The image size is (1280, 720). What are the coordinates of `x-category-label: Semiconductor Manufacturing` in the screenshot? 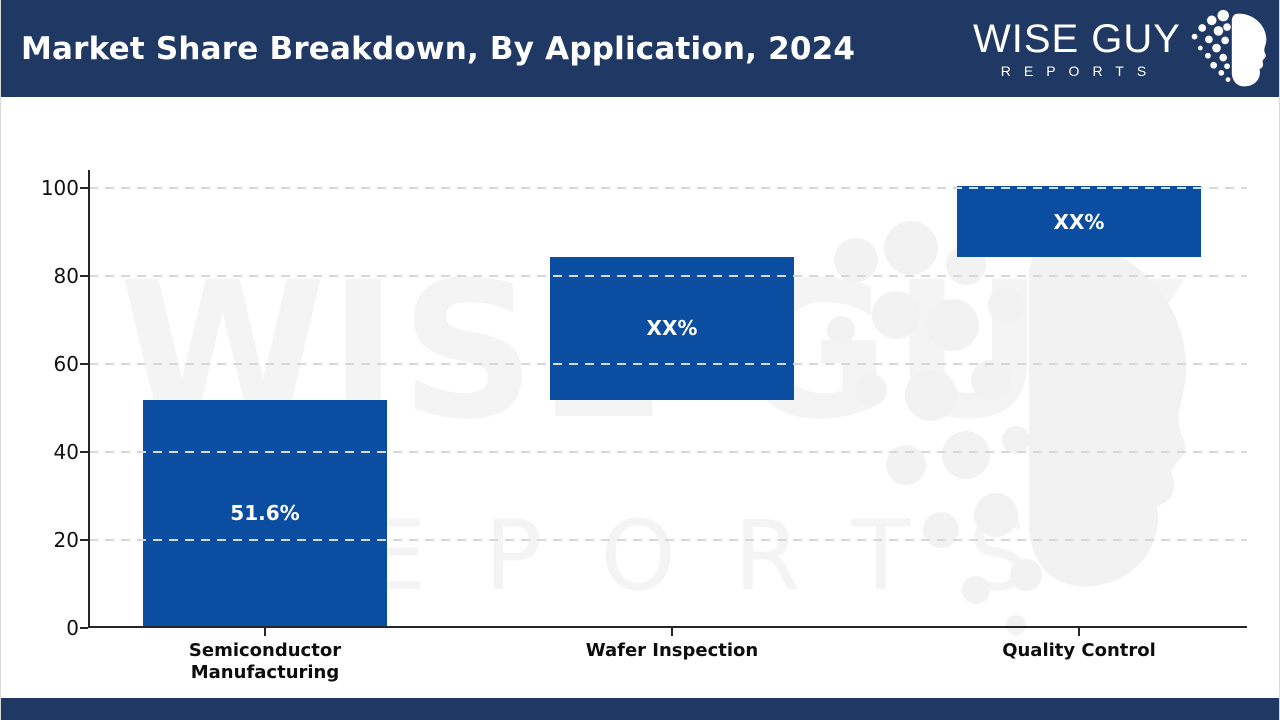 It's located at (265, 661).